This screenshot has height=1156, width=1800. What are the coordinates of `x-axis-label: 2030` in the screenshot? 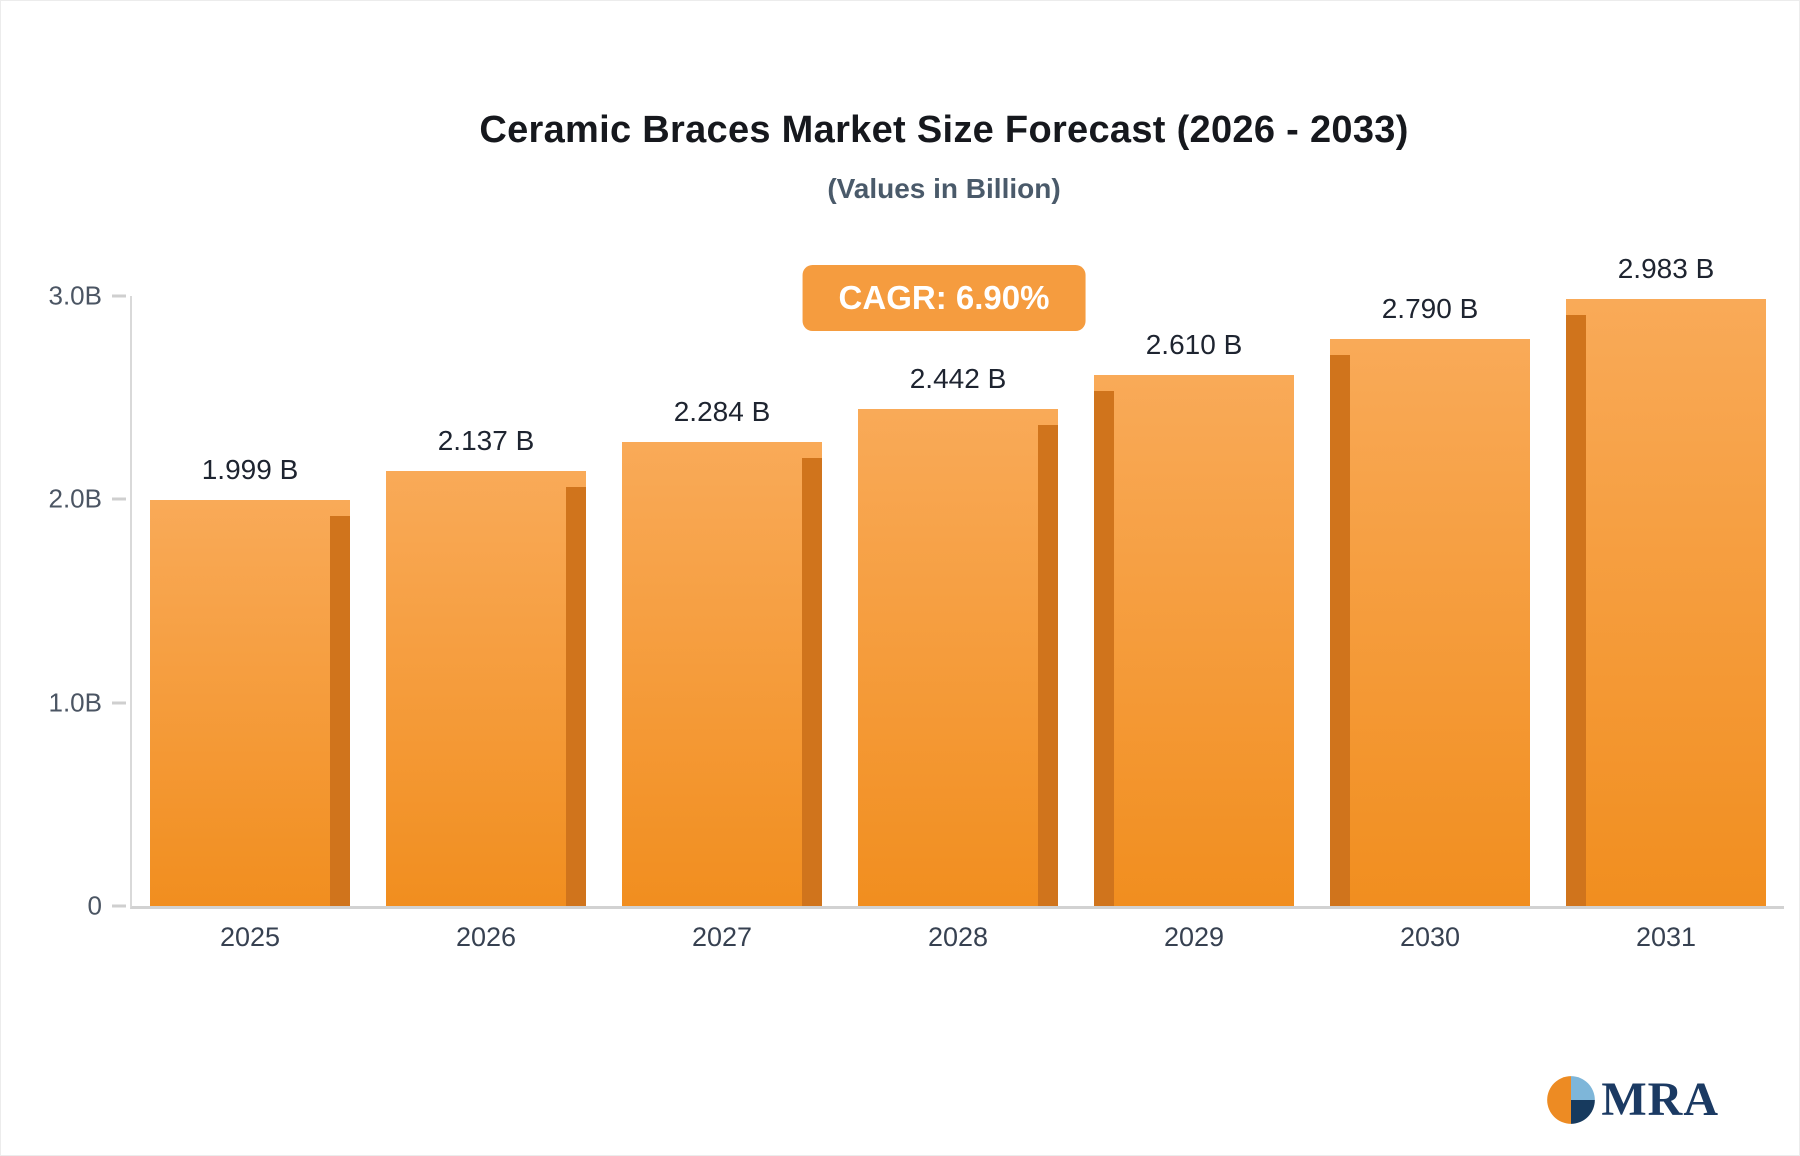 It's located at (1430, 937).